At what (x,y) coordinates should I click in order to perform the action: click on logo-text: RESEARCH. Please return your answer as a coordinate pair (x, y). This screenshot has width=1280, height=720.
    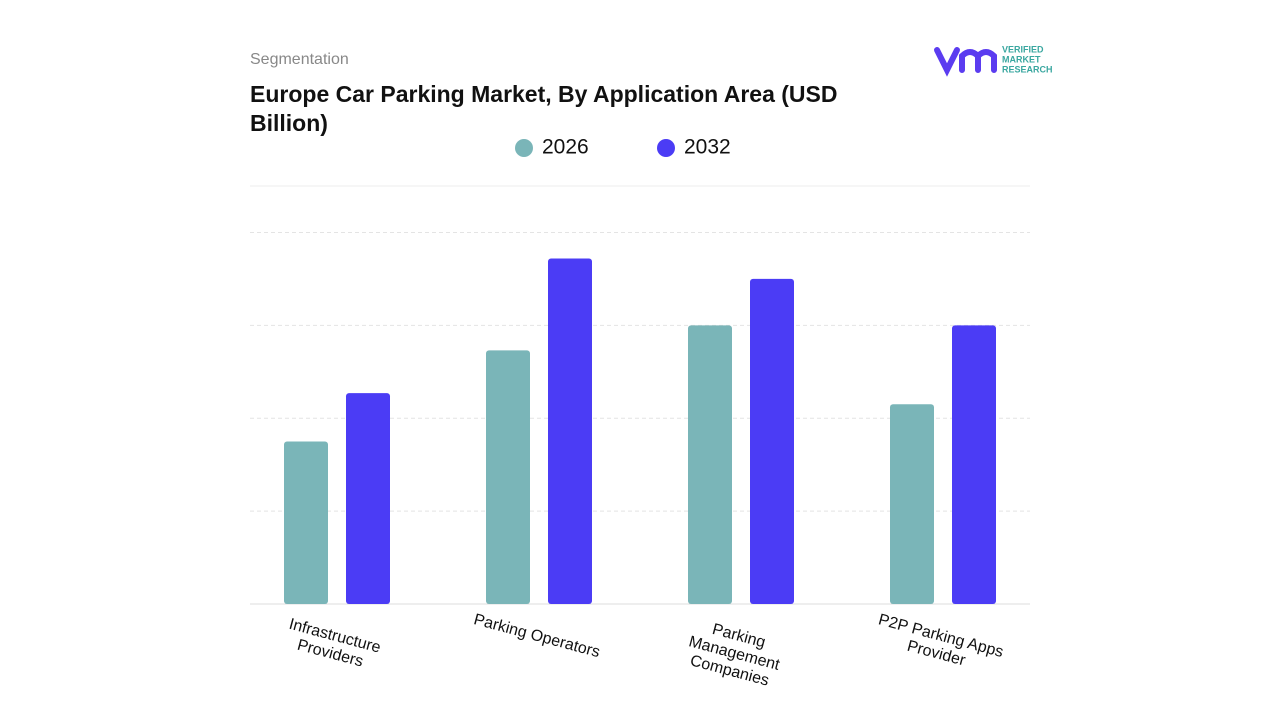
    Looking at the image, I should click on (1027, 69).